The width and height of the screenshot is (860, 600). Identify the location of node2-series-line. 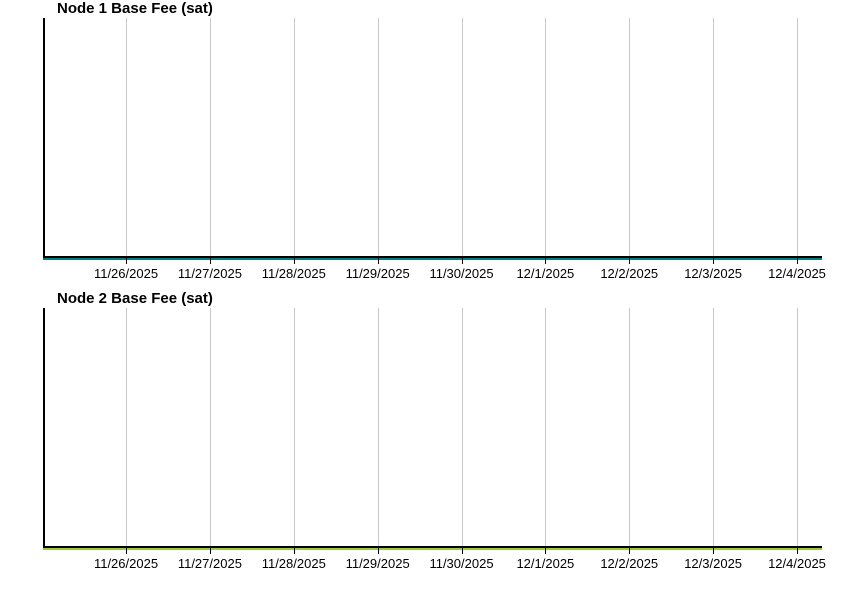
(432, 549).